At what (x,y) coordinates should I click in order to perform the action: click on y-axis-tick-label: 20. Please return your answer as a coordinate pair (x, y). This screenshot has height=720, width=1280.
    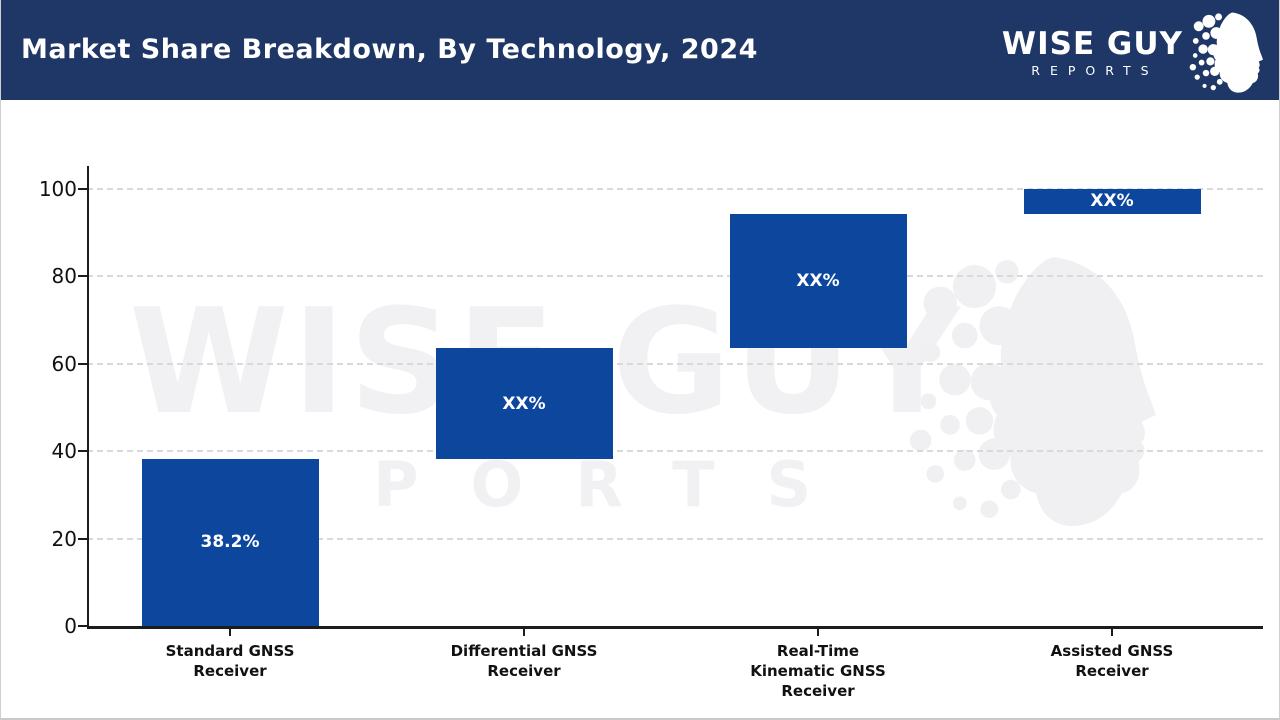
    Looking at the image, I should click on (64, 538).